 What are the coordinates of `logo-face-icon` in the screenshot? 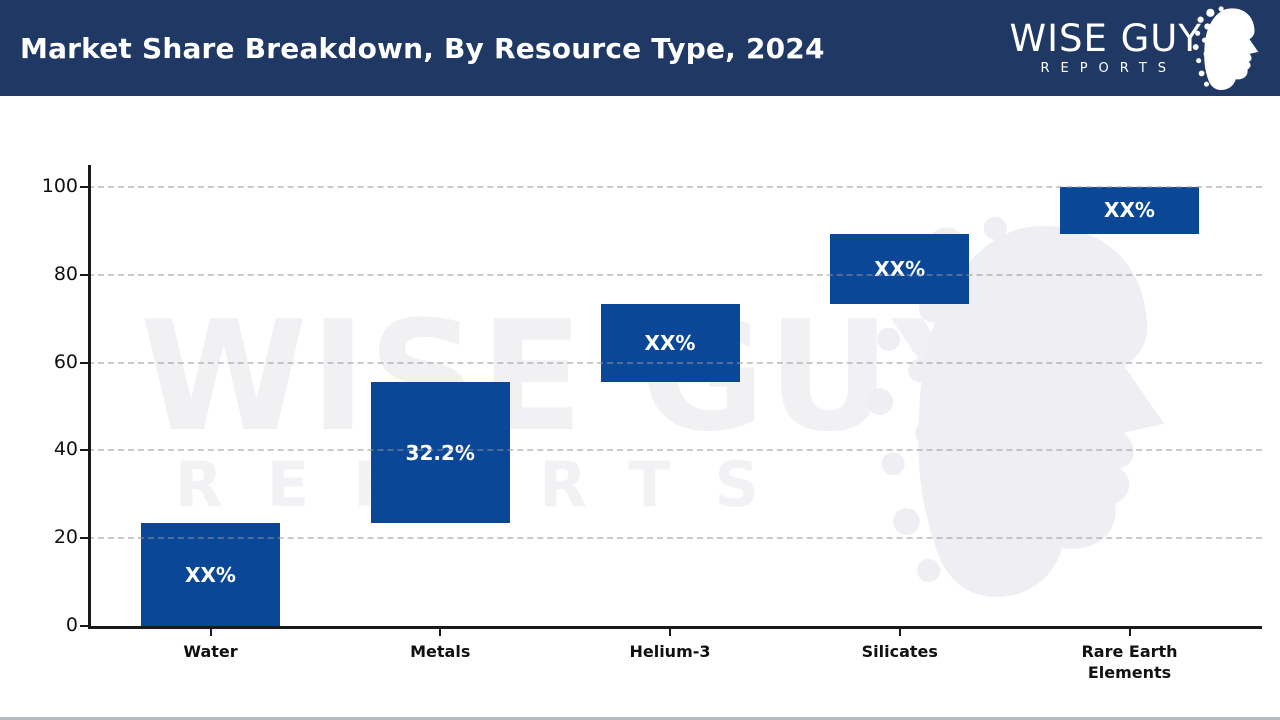 It's located at (1225, 48).